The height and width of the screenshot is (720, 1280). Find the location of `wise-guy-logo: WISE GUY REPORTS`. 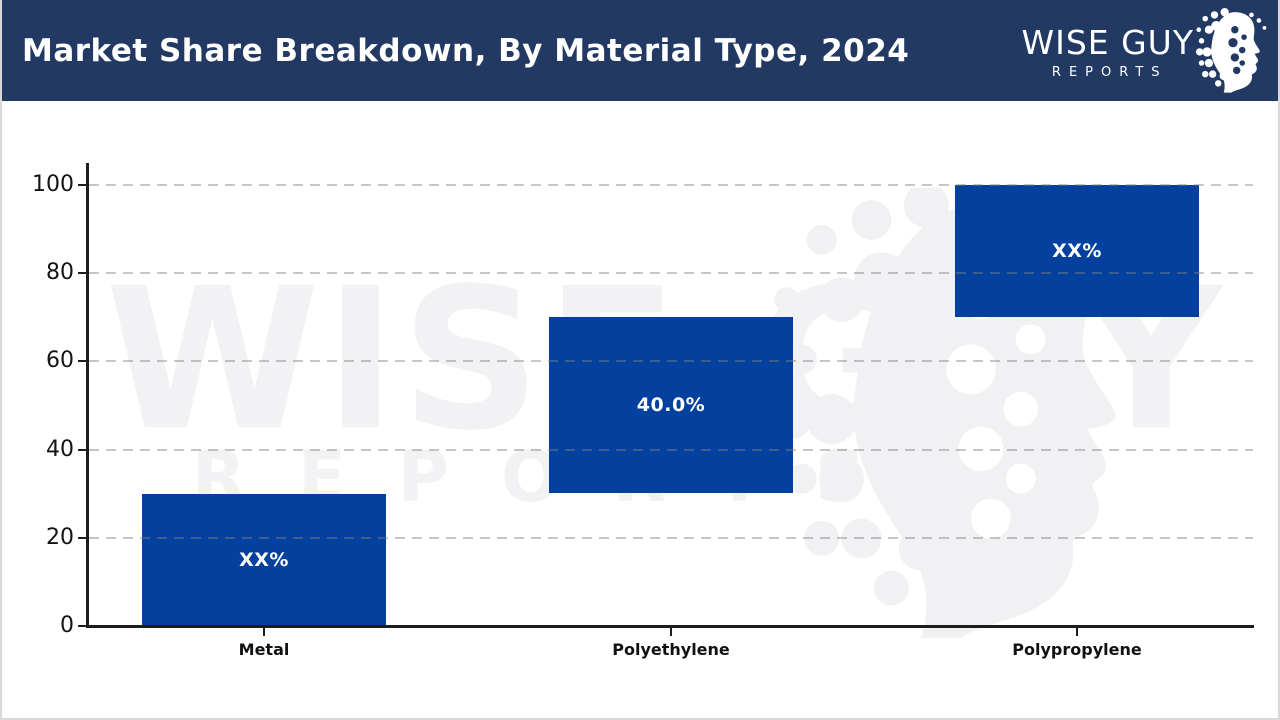

wise-guy-logo: WISE GUY REPORTS is located at coordinates (1145, 51).